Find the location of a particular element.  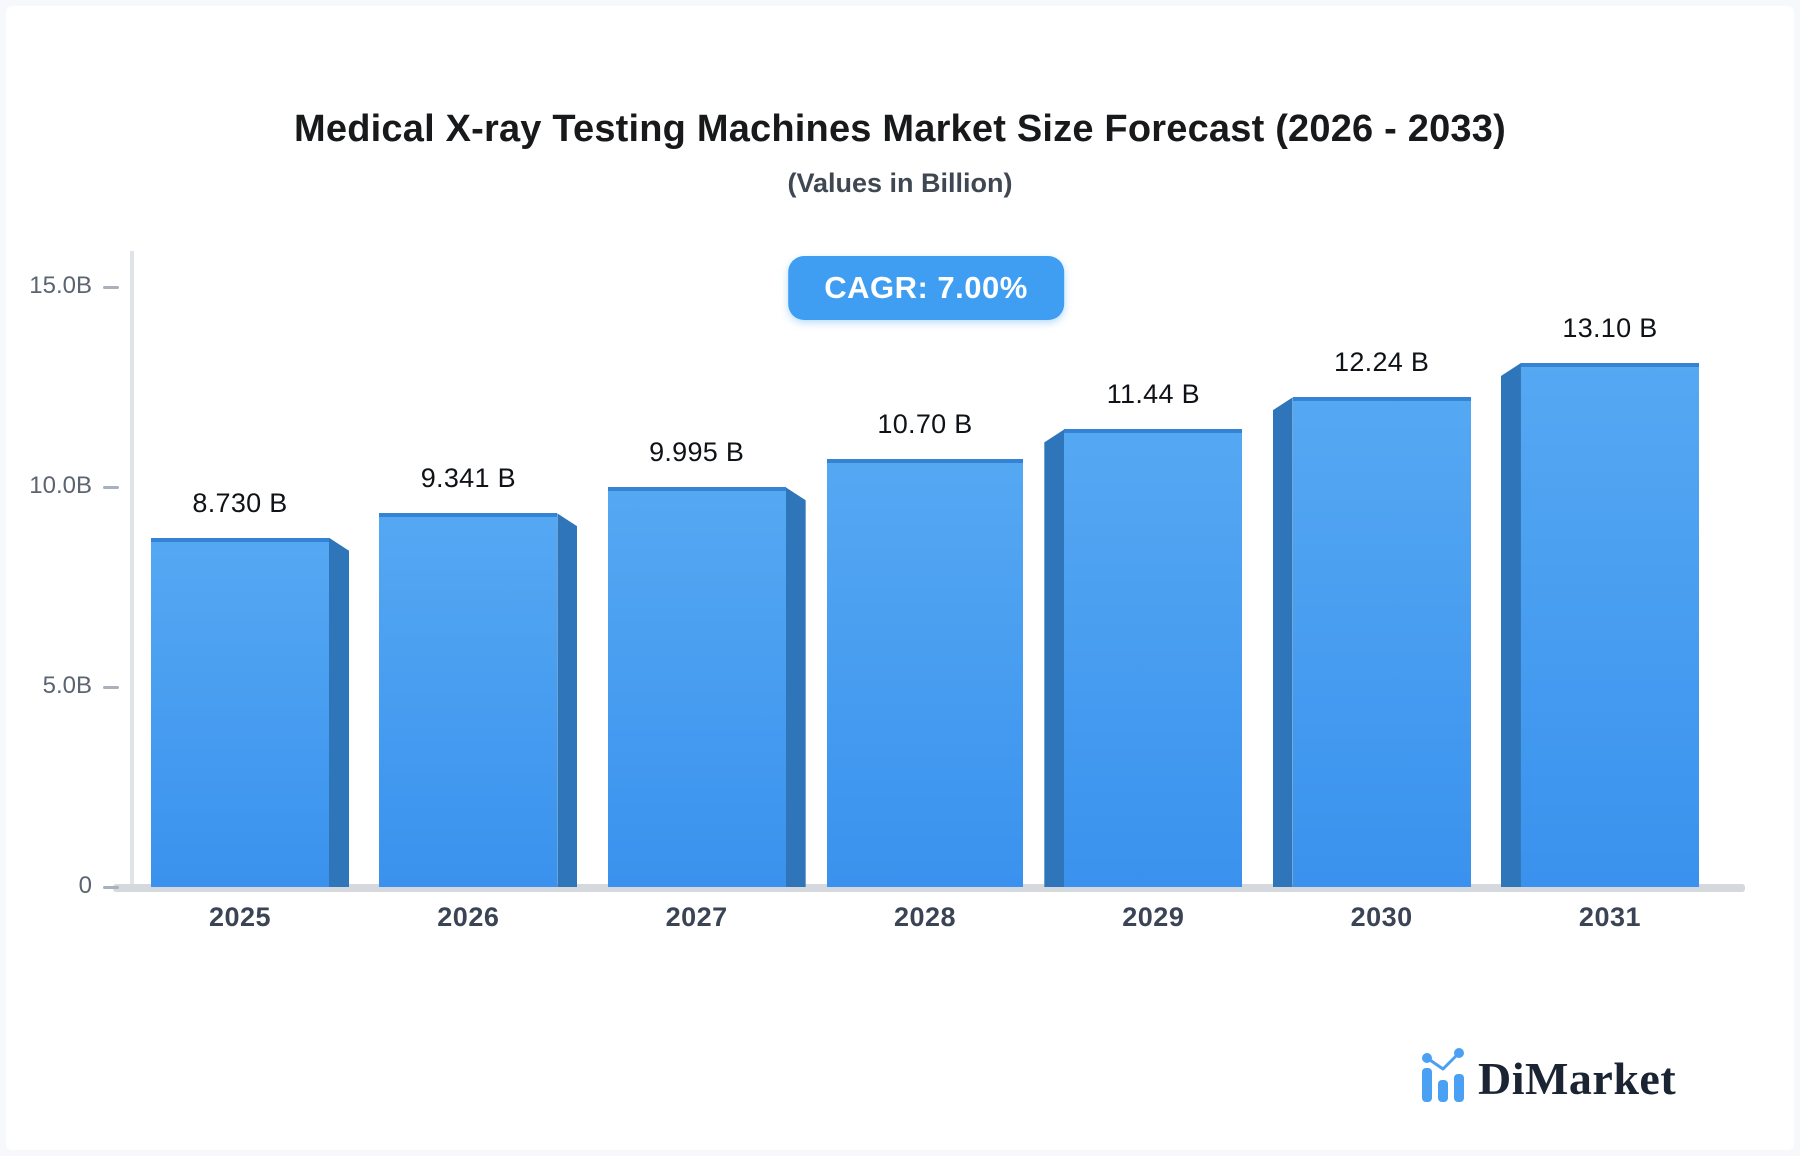

bar-2026 is located at coordinates (478, 700).